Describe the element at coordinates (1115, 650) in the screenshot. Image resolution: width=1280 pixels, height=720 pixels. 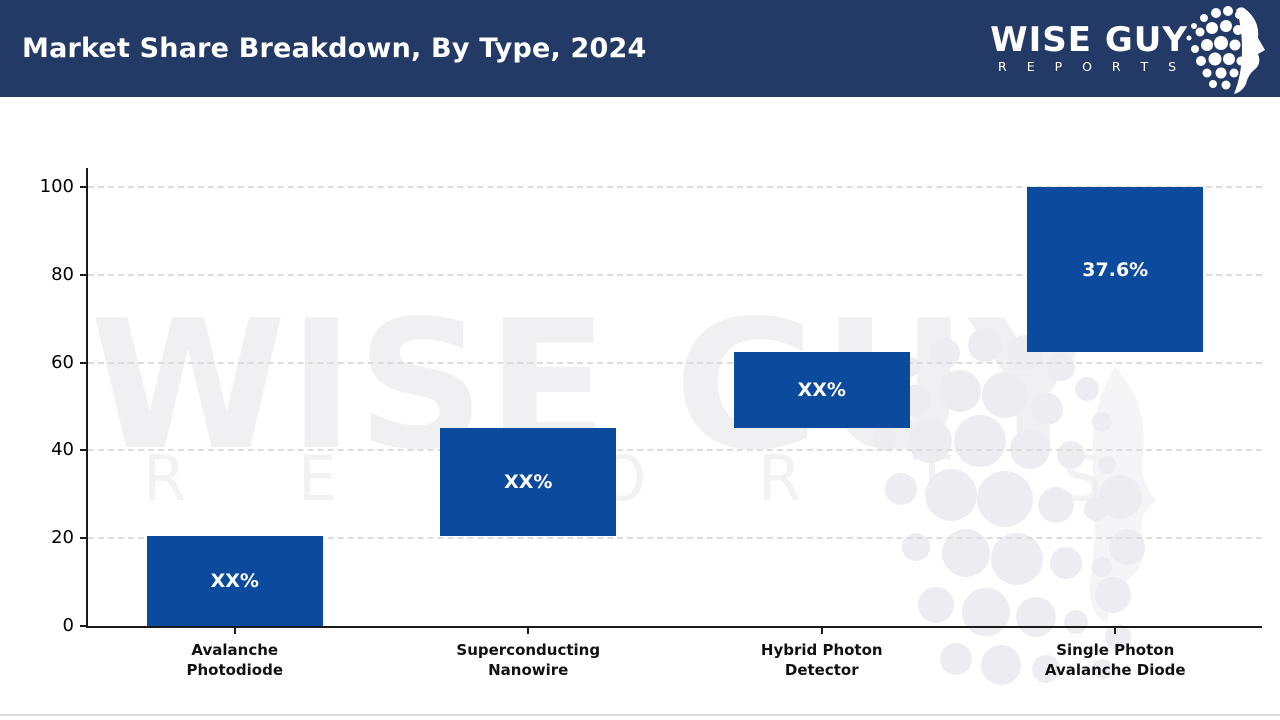
I see `x-category-label-line: Single Photon` at that location.